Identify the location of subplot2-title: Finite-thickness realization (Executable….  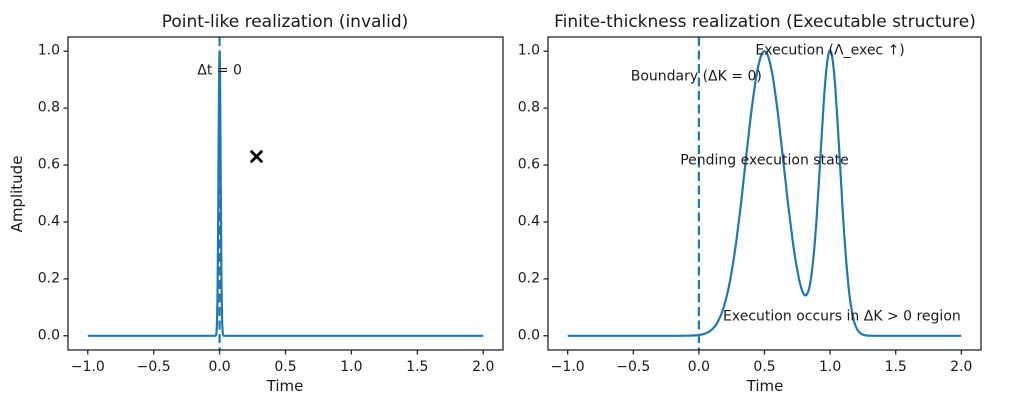
(765, 22).